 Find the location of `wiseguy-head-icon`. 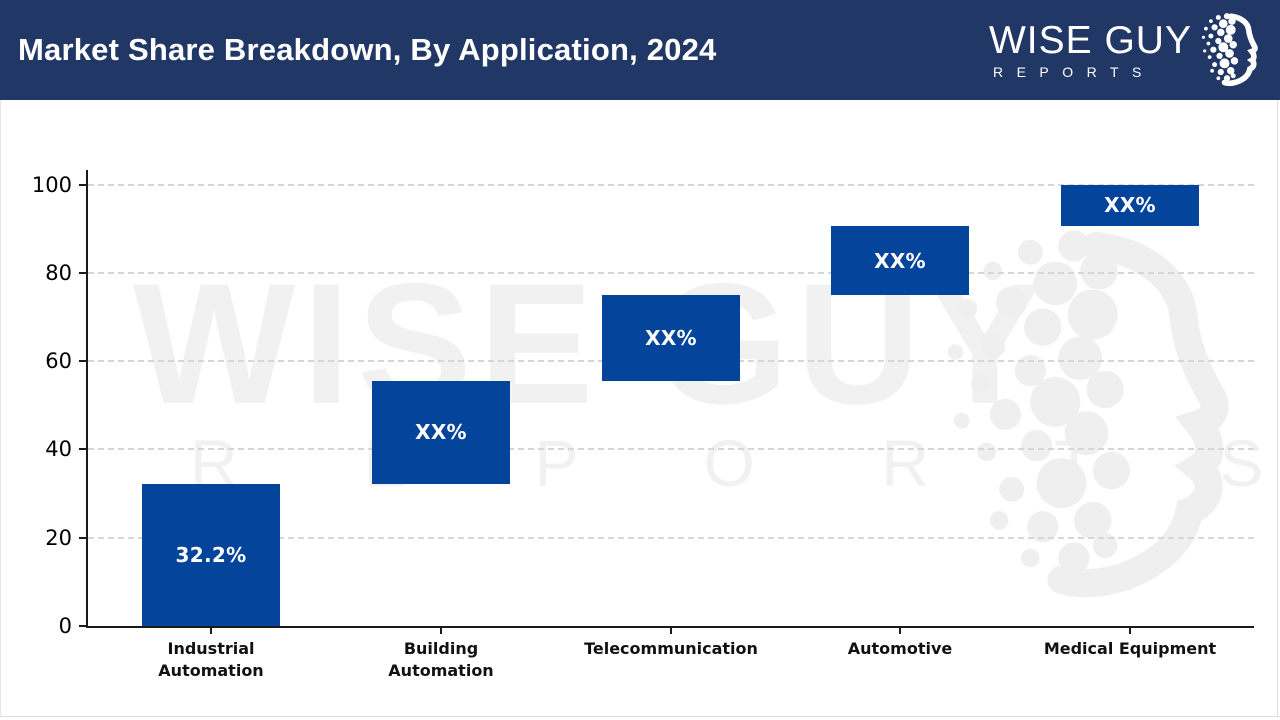

wiseguy-head-icon is located at coordinates (1227, 50).